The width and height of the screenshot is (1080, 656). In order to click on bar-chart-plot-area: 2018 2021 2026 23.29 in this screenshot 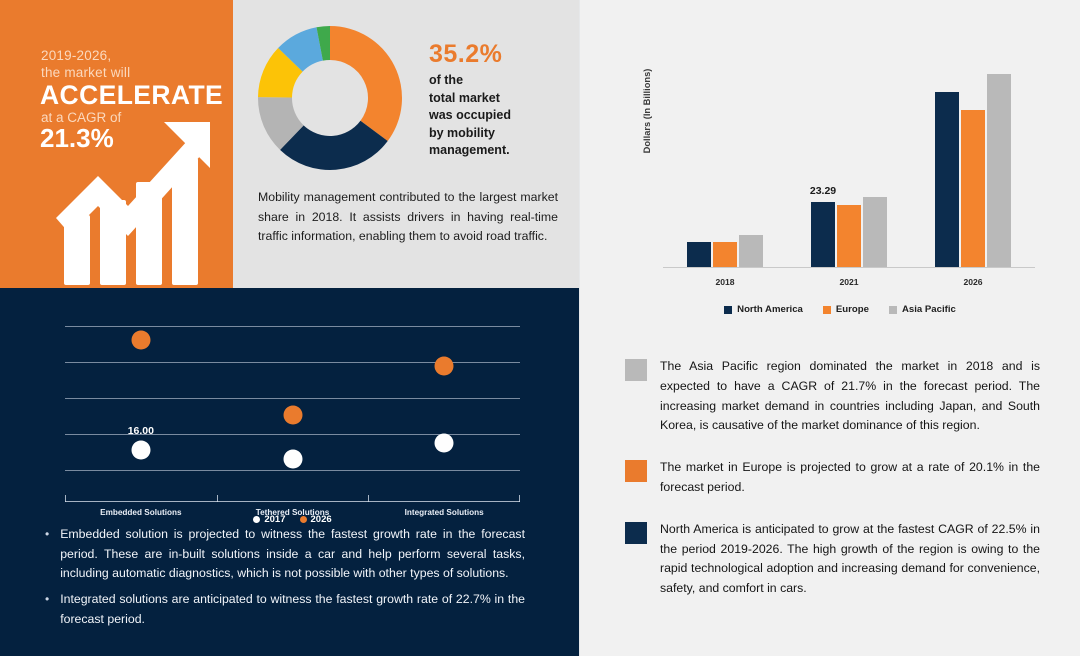, I will do `click(849, 172)`.